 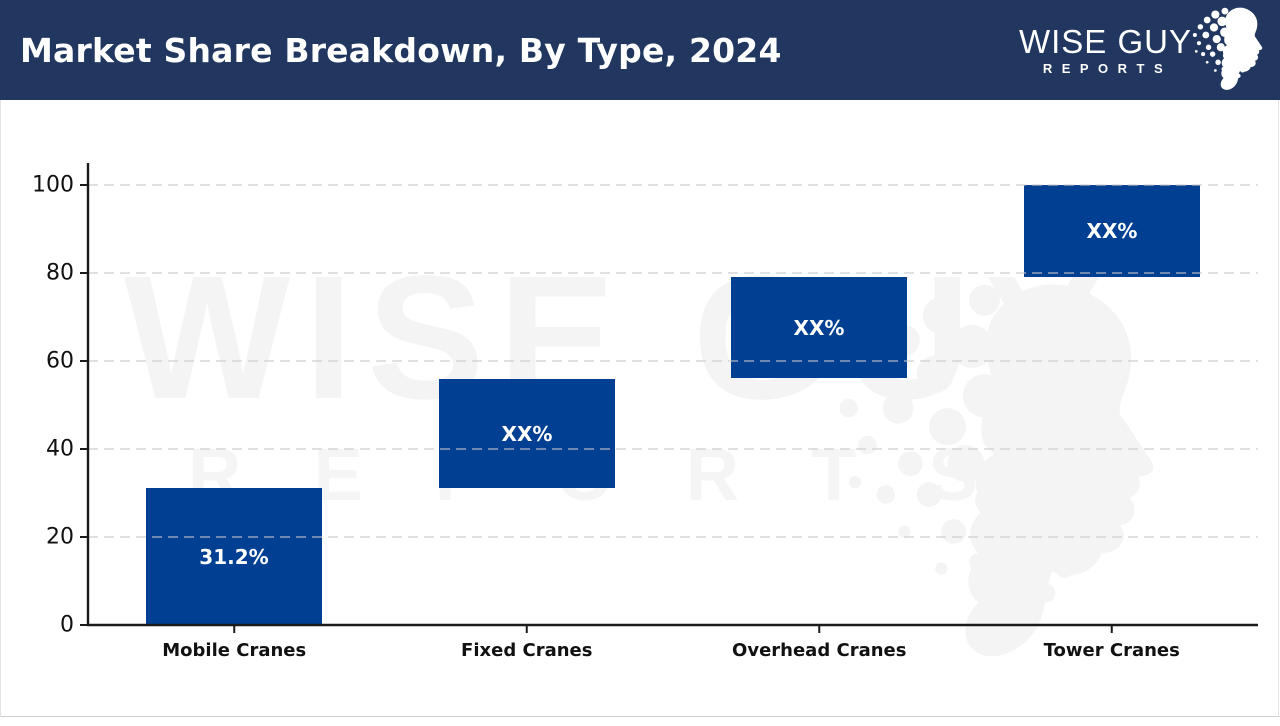 What do you see at coordinates (1105, 41) in the screenshot?
I see `brand-name: WISE GUY` at bounding box center [1105, 41].